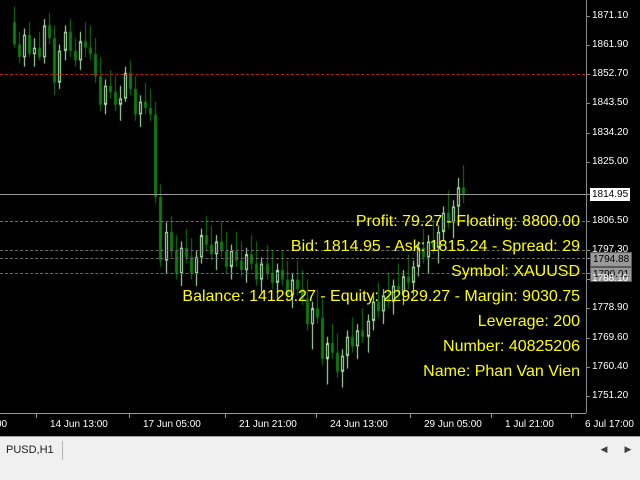 This screenshot has height=480, width=640. Describe the element at coordinates (610, 73) in the screenshot. I see `price-axis-label: 1852.70` at that location.